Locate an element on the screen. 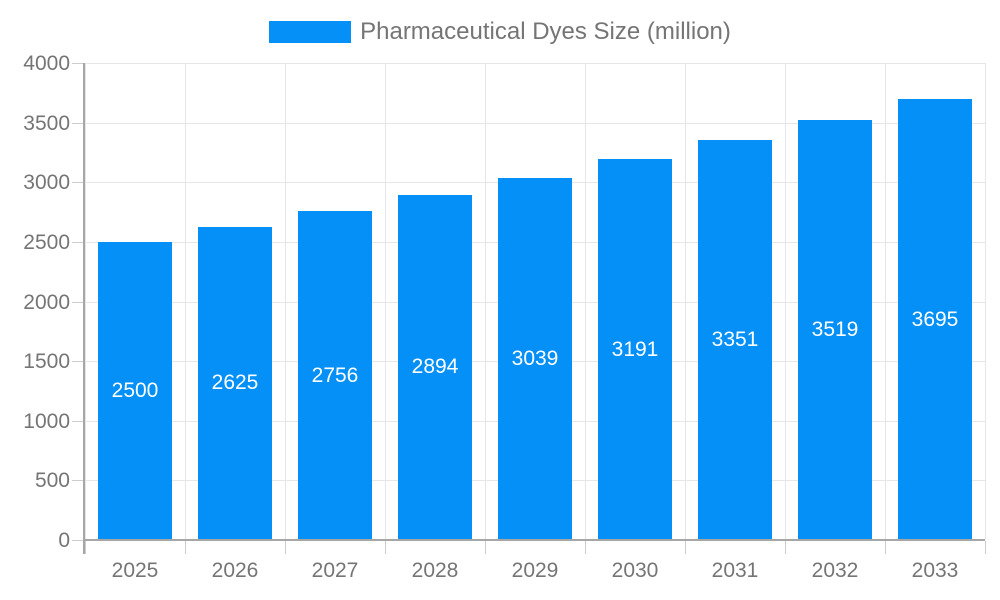 This screenshot has width=1000, height=600. x-axis-tick-label: 2027 is located at coordinates (335, 570).